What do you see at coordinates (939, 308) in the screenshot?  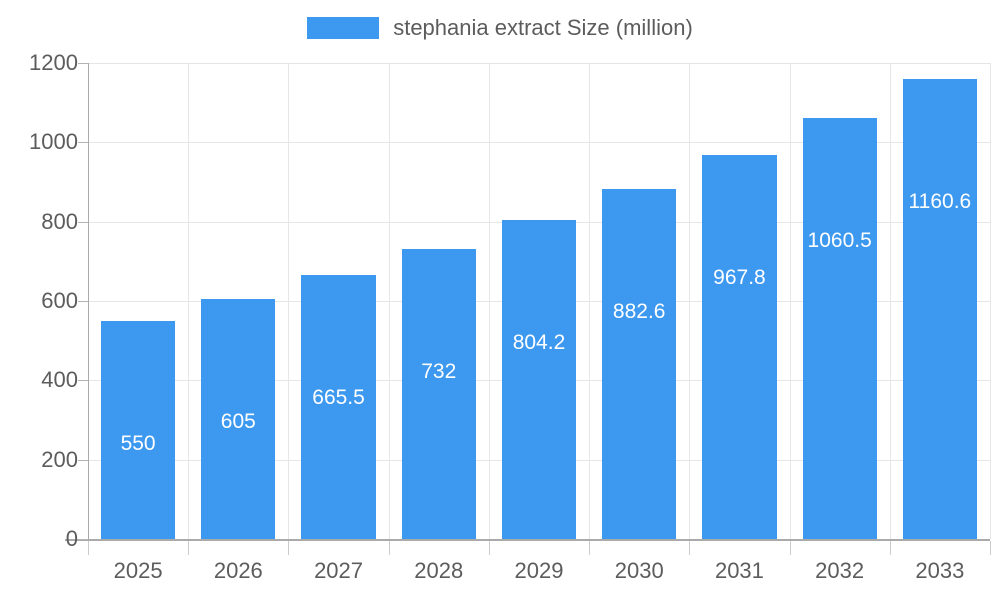 I see `bar-2033: 1160.6` at bounding box center [939, 308].